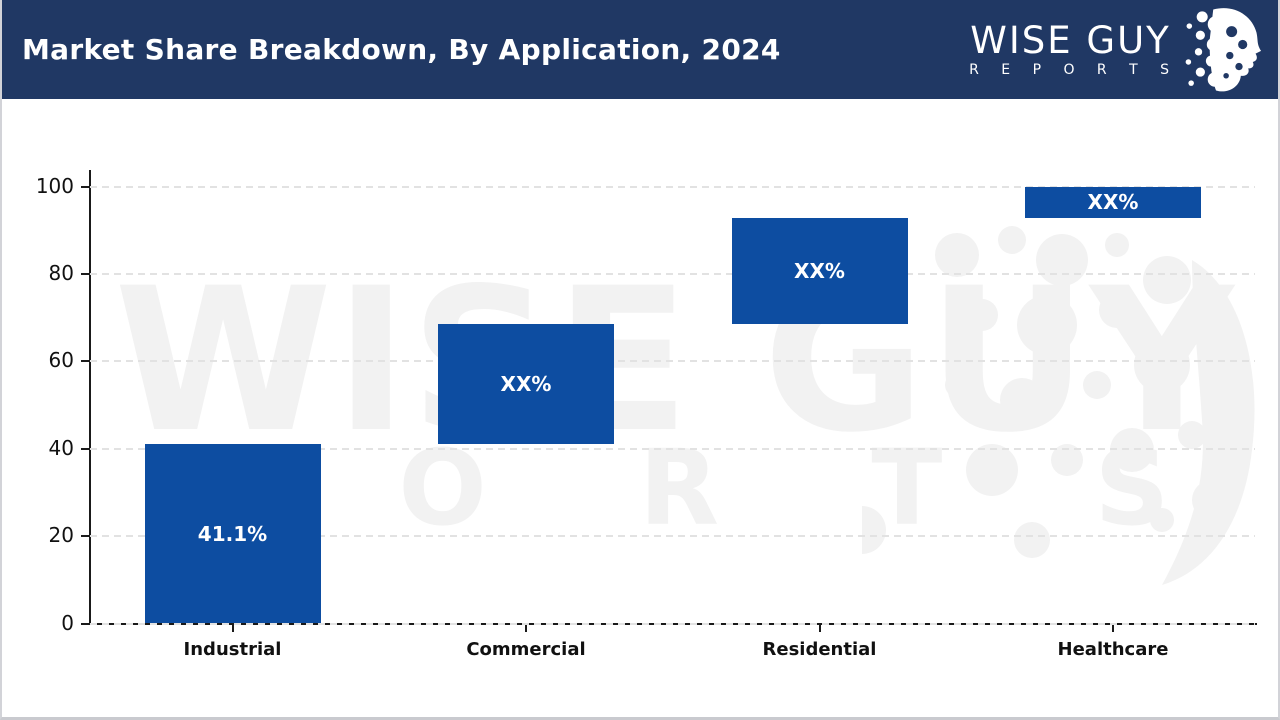 This screenshot has width=1280, height=720. Describe the element at coordinates (1070, 40) in the screenshot. I see `logo-line1: WISE GUY` at that location.